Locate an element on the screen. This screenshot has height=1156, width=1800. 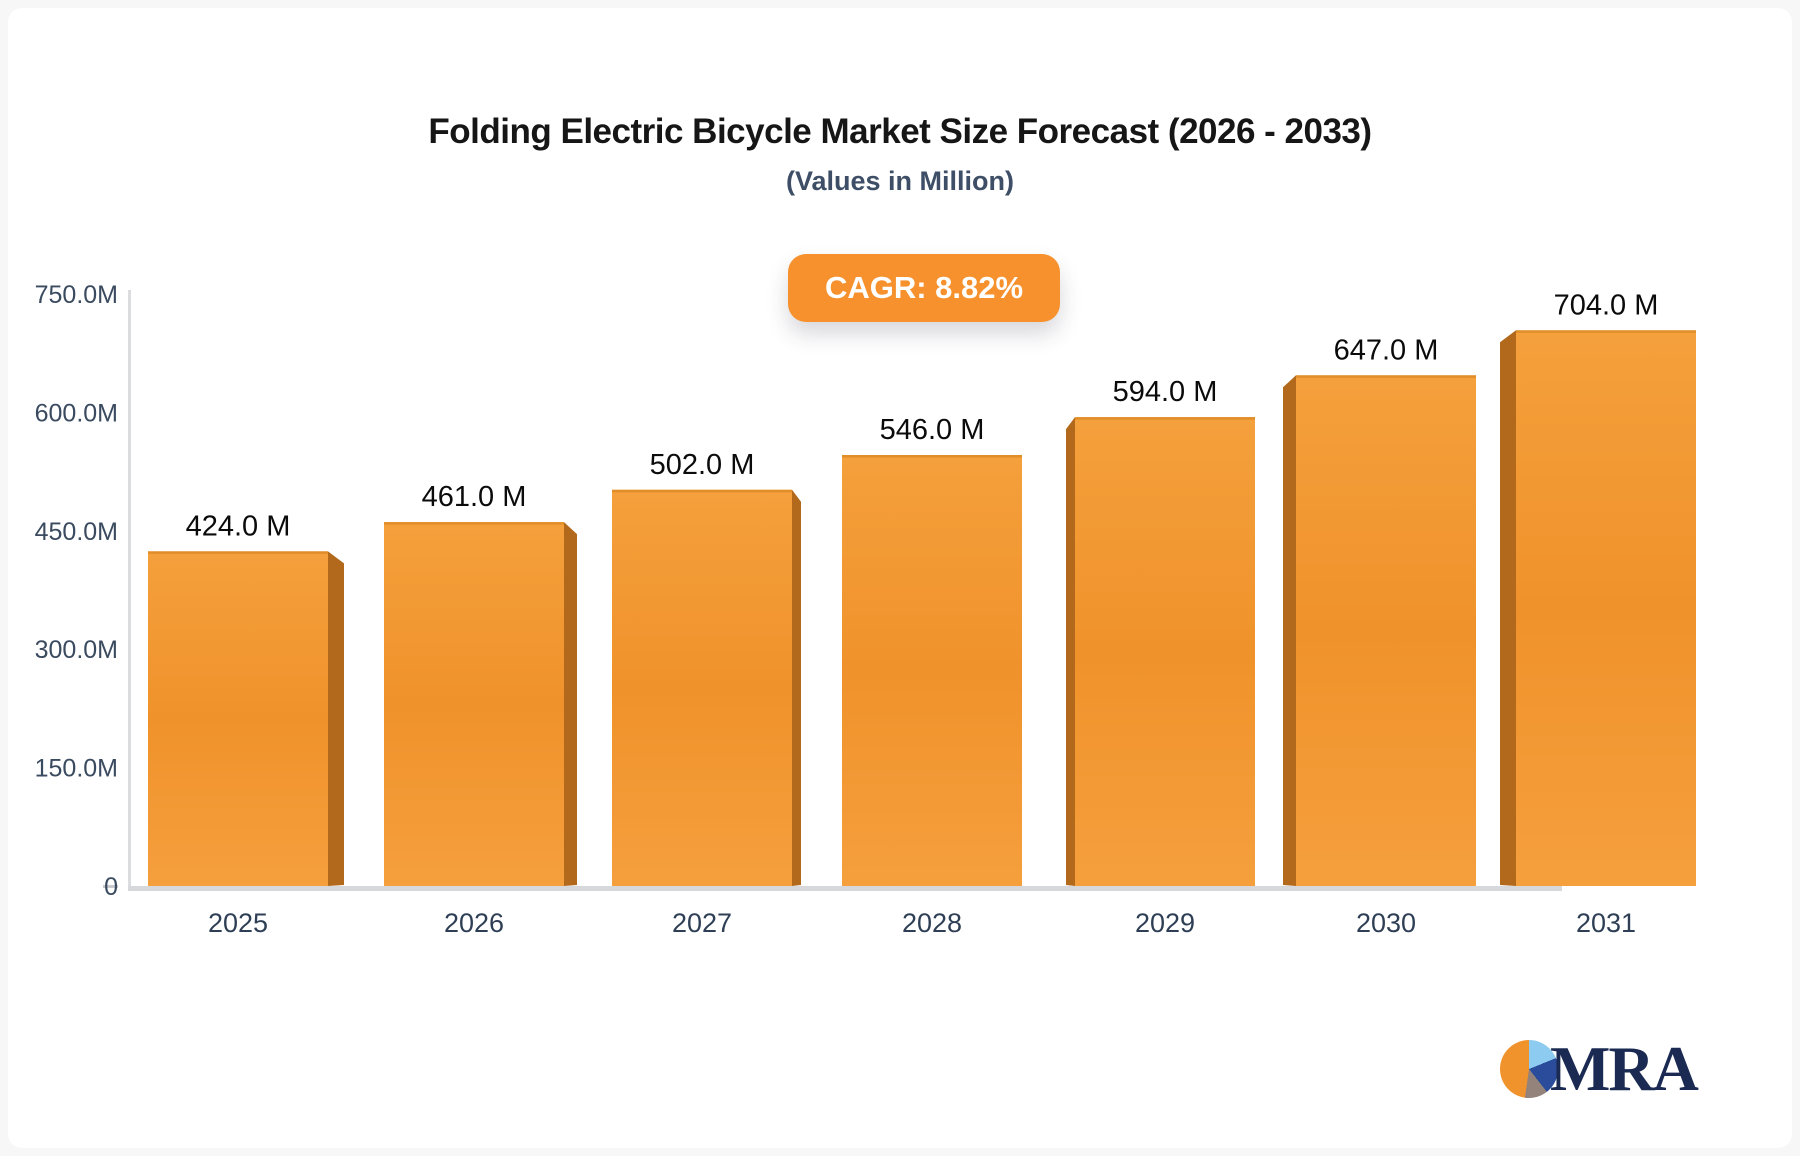
y-axis-zero-tick is located at coordinates (110, 886).